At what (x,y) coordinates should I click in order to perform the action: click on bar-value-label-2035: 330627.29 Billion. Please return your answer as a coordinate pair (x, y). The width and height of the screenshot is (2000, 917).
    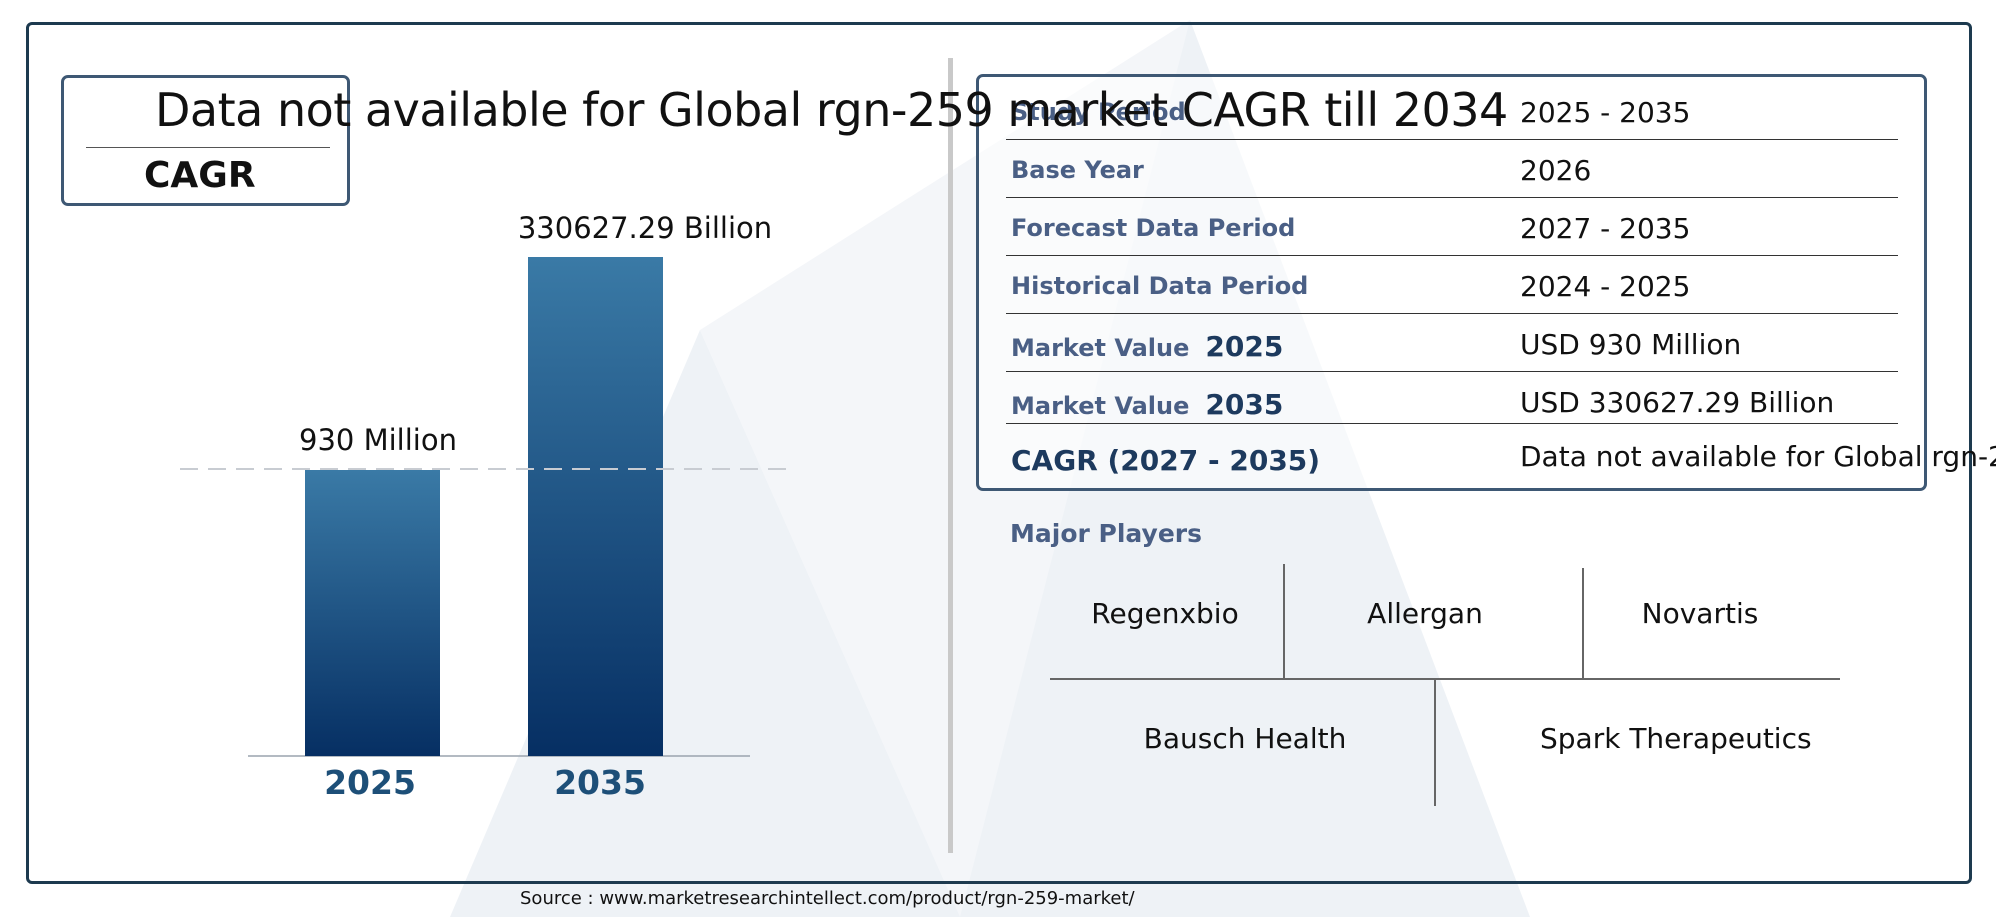
    Looking at the image, I should click on (645, 228).